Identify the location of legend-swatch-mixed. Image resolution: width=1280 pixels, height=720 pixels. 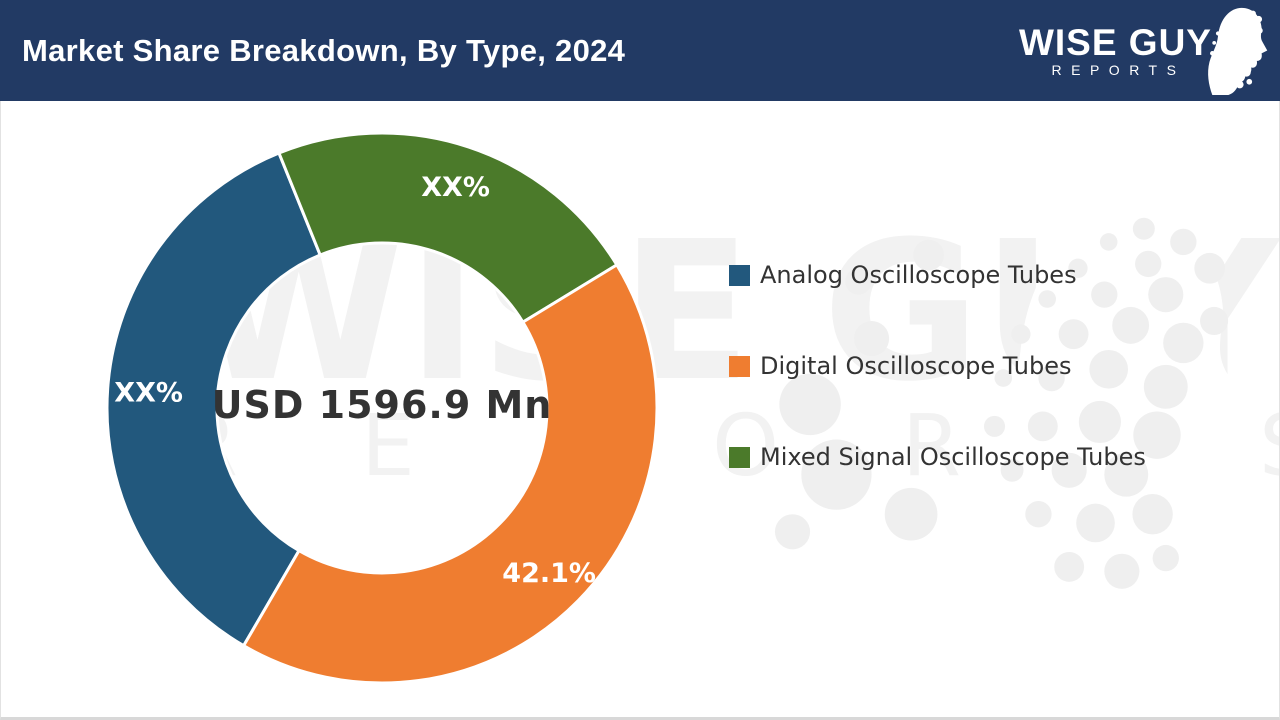
(739, 457).